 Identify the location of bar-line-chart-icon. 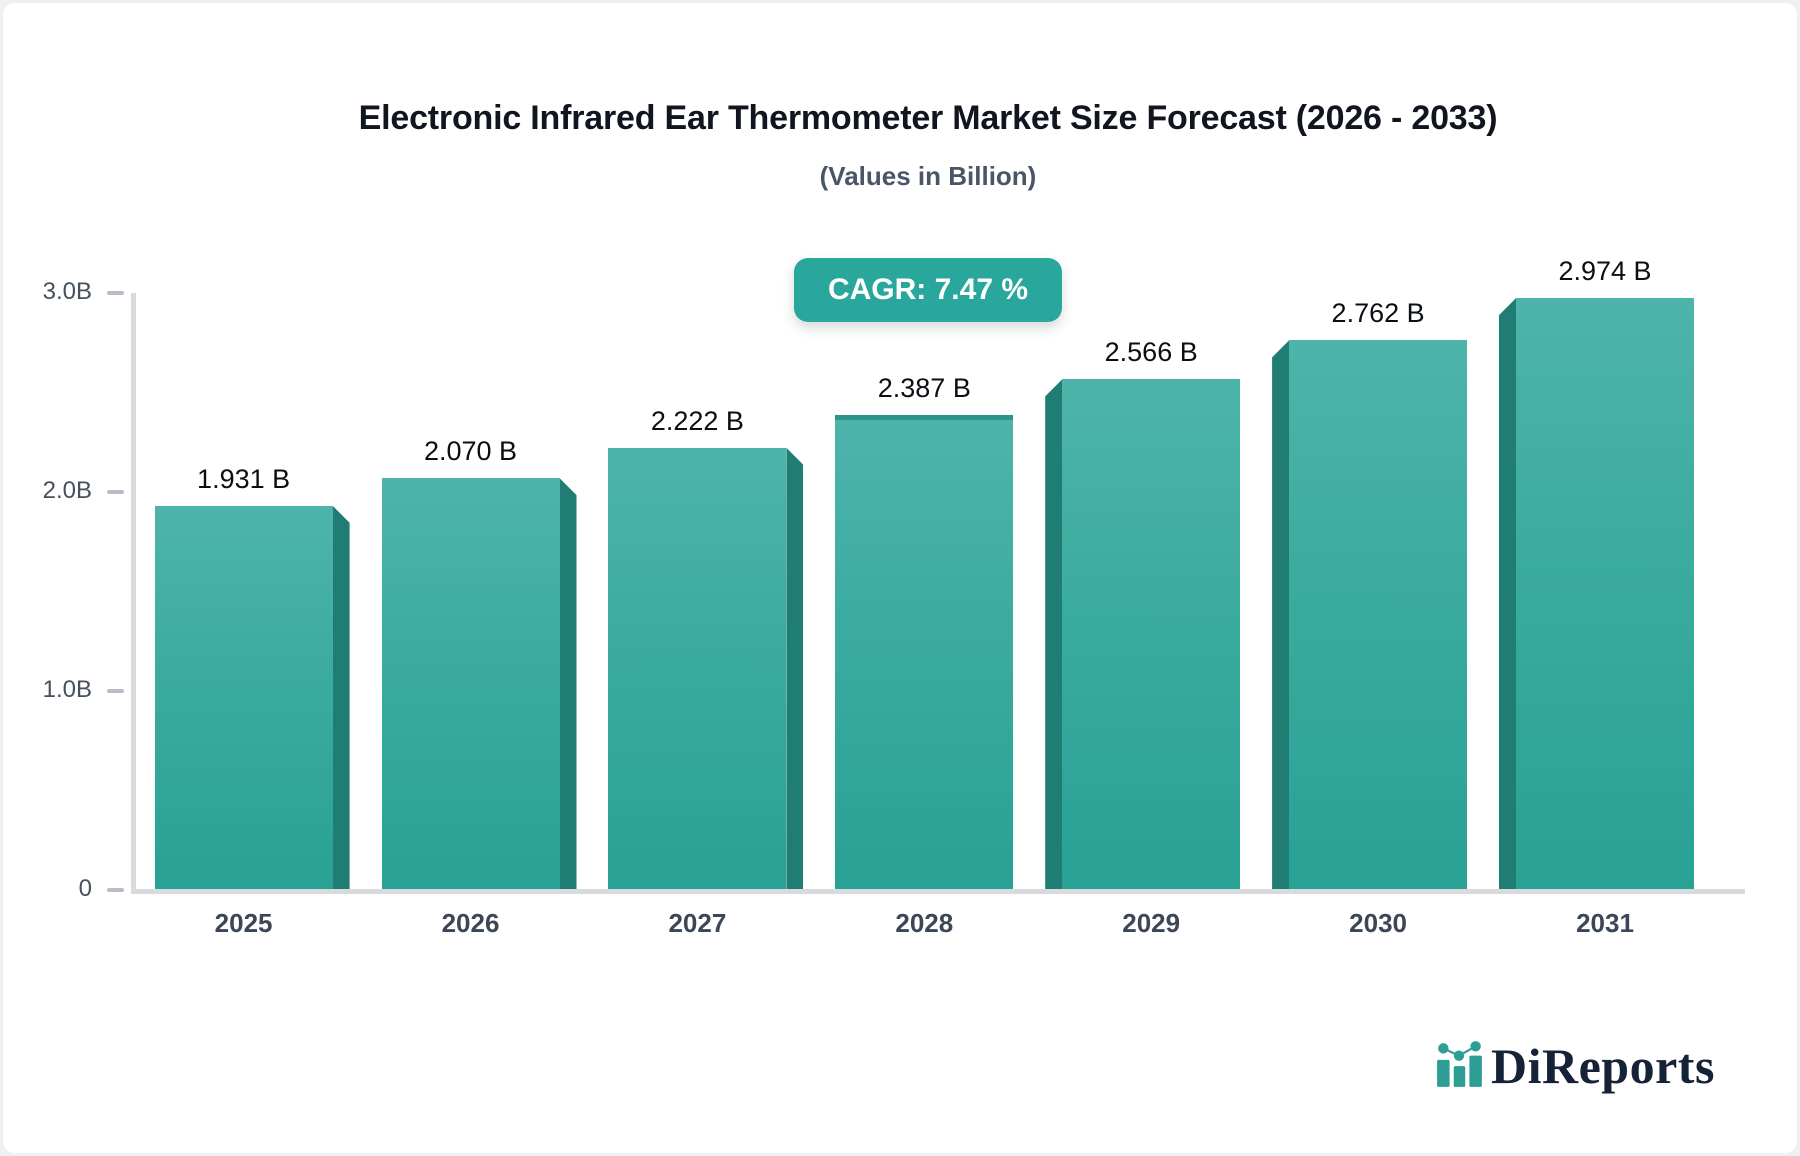
(1459, 1064).